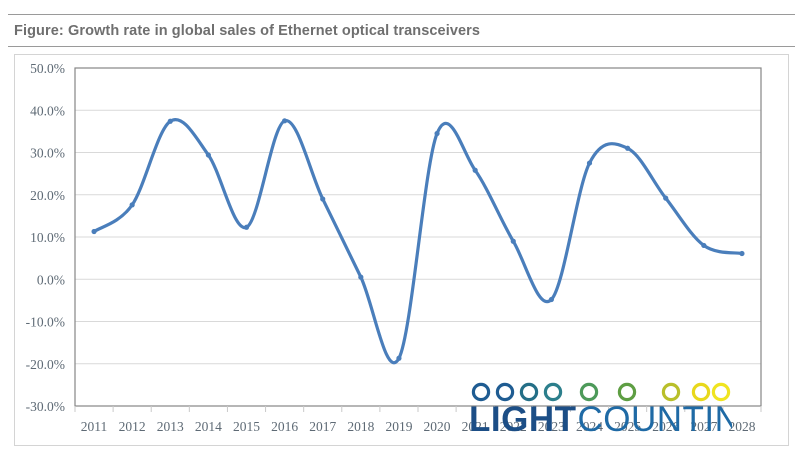  I want to click on y-axis-tick-label: 30.0%, so click(47, 153).